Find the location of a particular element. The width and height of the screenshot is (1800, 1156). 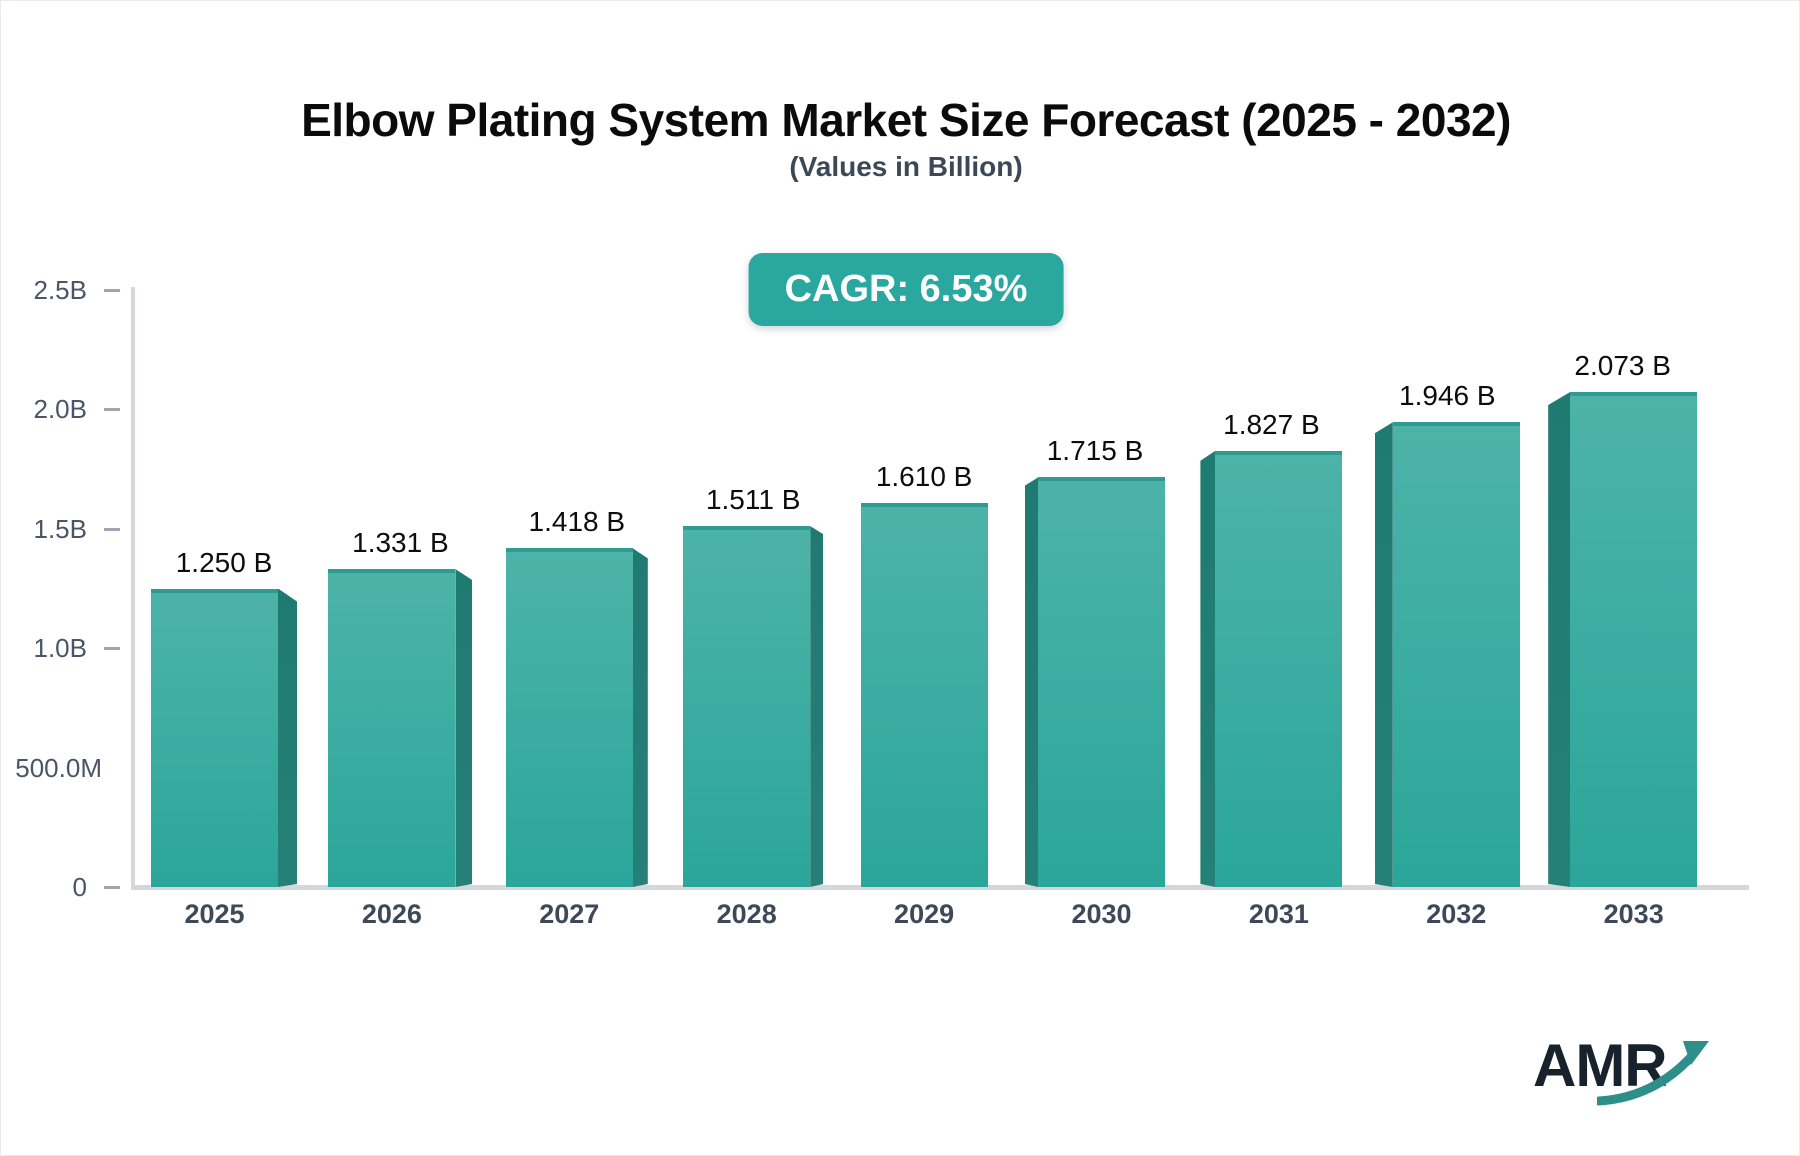

bar-2029 is located at coordinates (924, 694).